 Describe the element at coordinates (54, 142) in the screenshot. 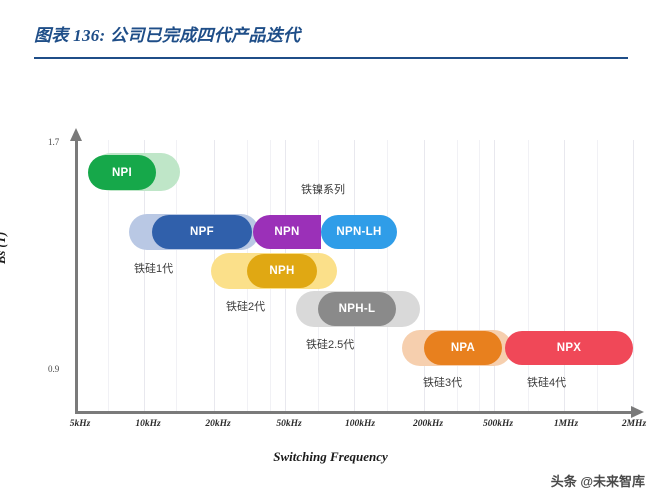

I see `y-axis-tick-label: 1.7` at that location.